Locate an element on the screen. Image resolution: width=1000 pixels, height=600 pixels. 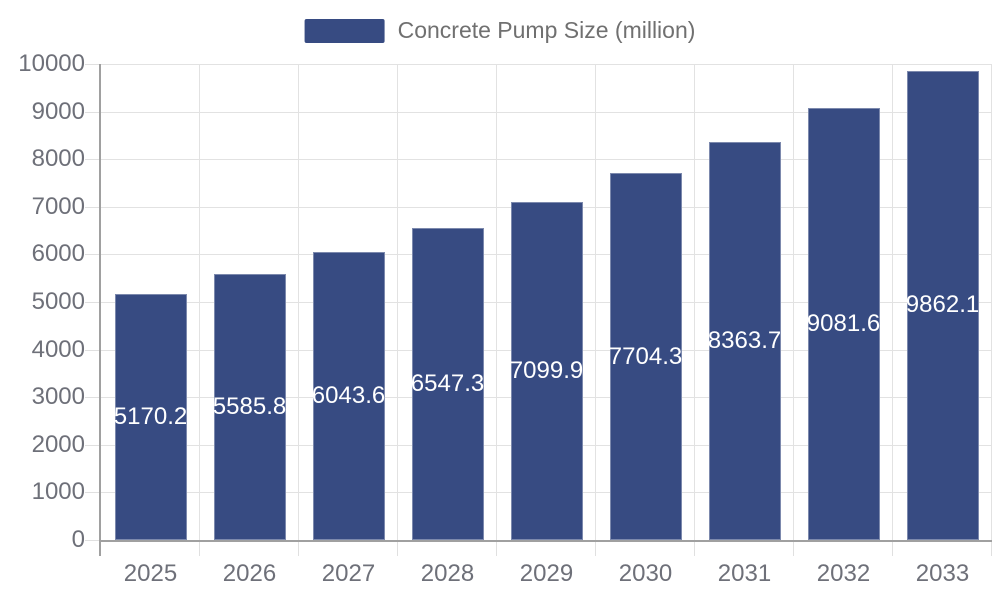
x-axis-label: 2033 is located at coordinates (942, 573).